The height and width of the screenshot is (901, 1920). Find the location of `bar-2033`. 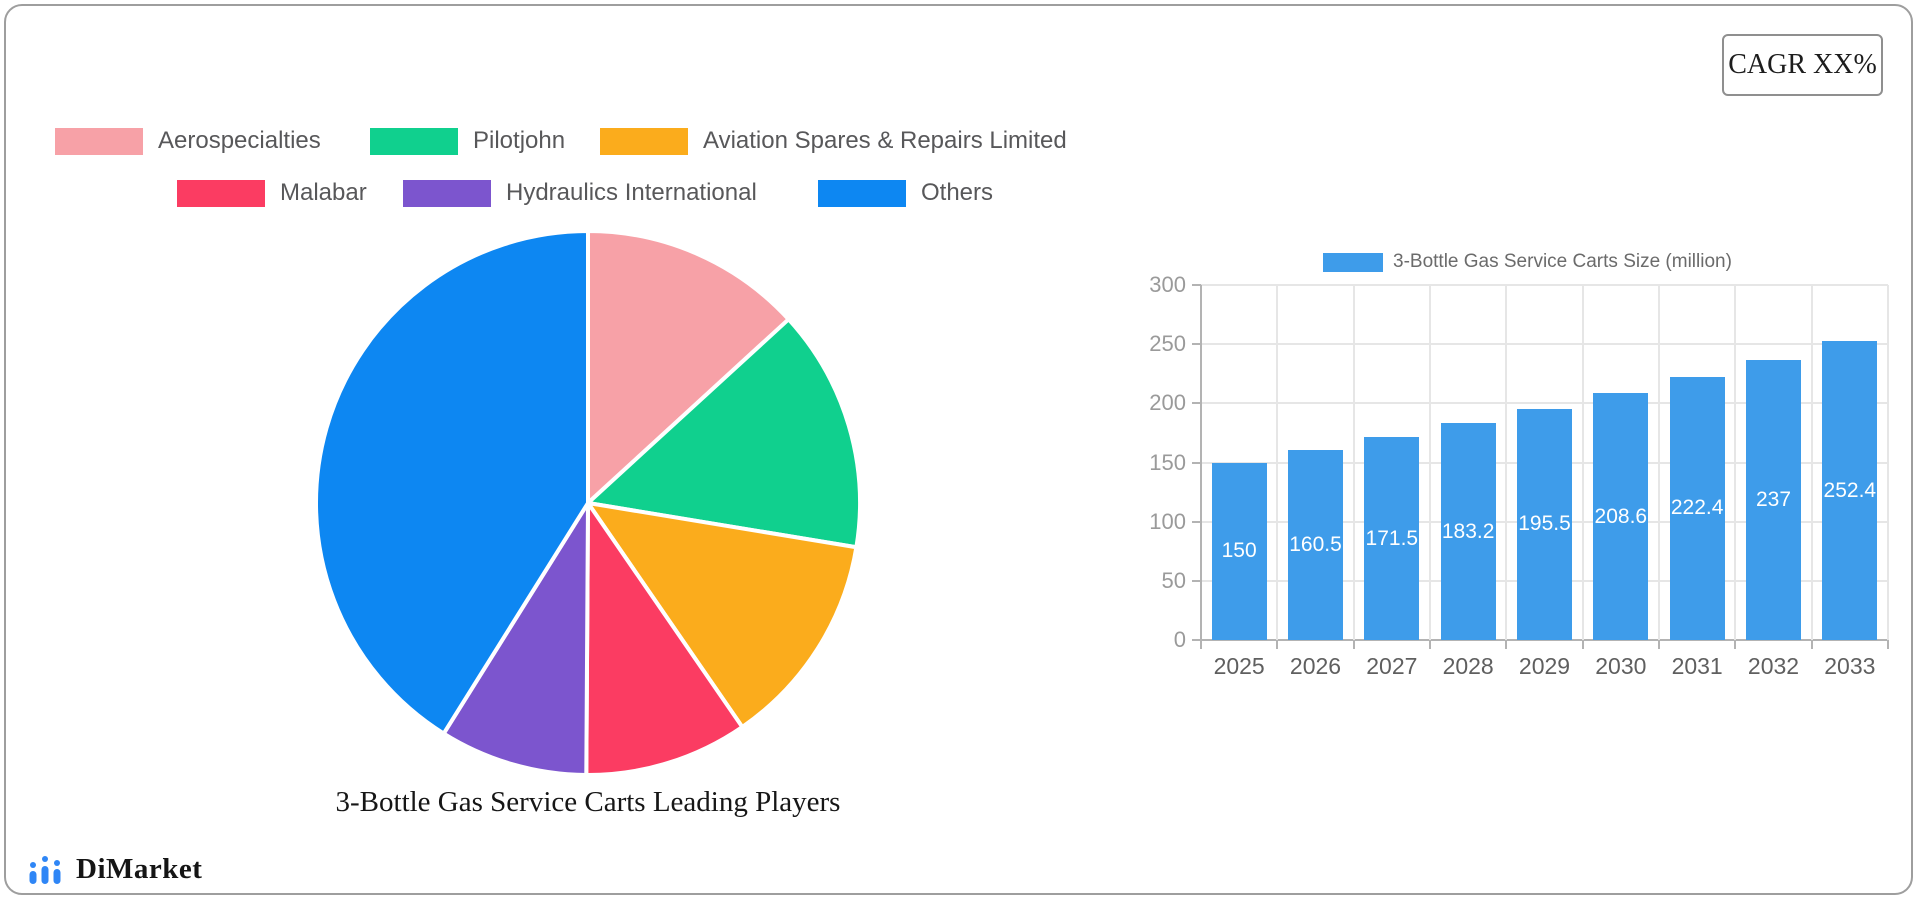

bar-2033 is located at coordinates (1850, 490).